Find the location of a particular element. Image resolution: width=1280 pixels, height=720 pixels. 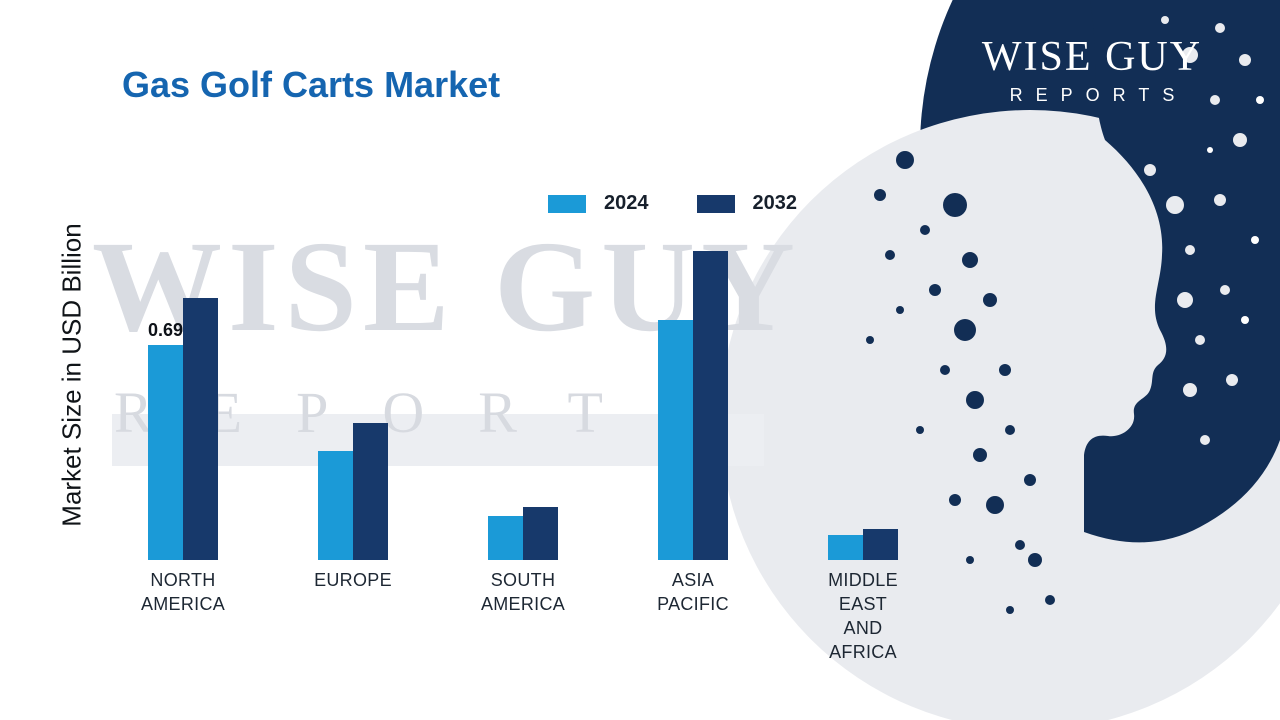

category-label: SOUTH AMERICA is located at coordinates (523, 592).